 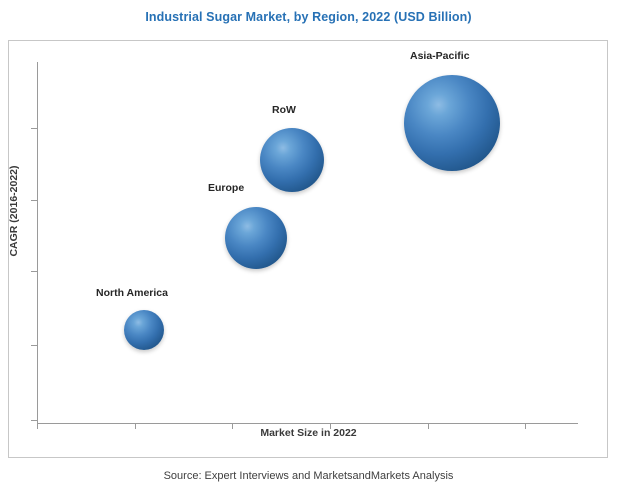 What do you see at coordinates (37, 243) in the screenshot?
I see `y-axis-line` at bounding box center [37, 243].